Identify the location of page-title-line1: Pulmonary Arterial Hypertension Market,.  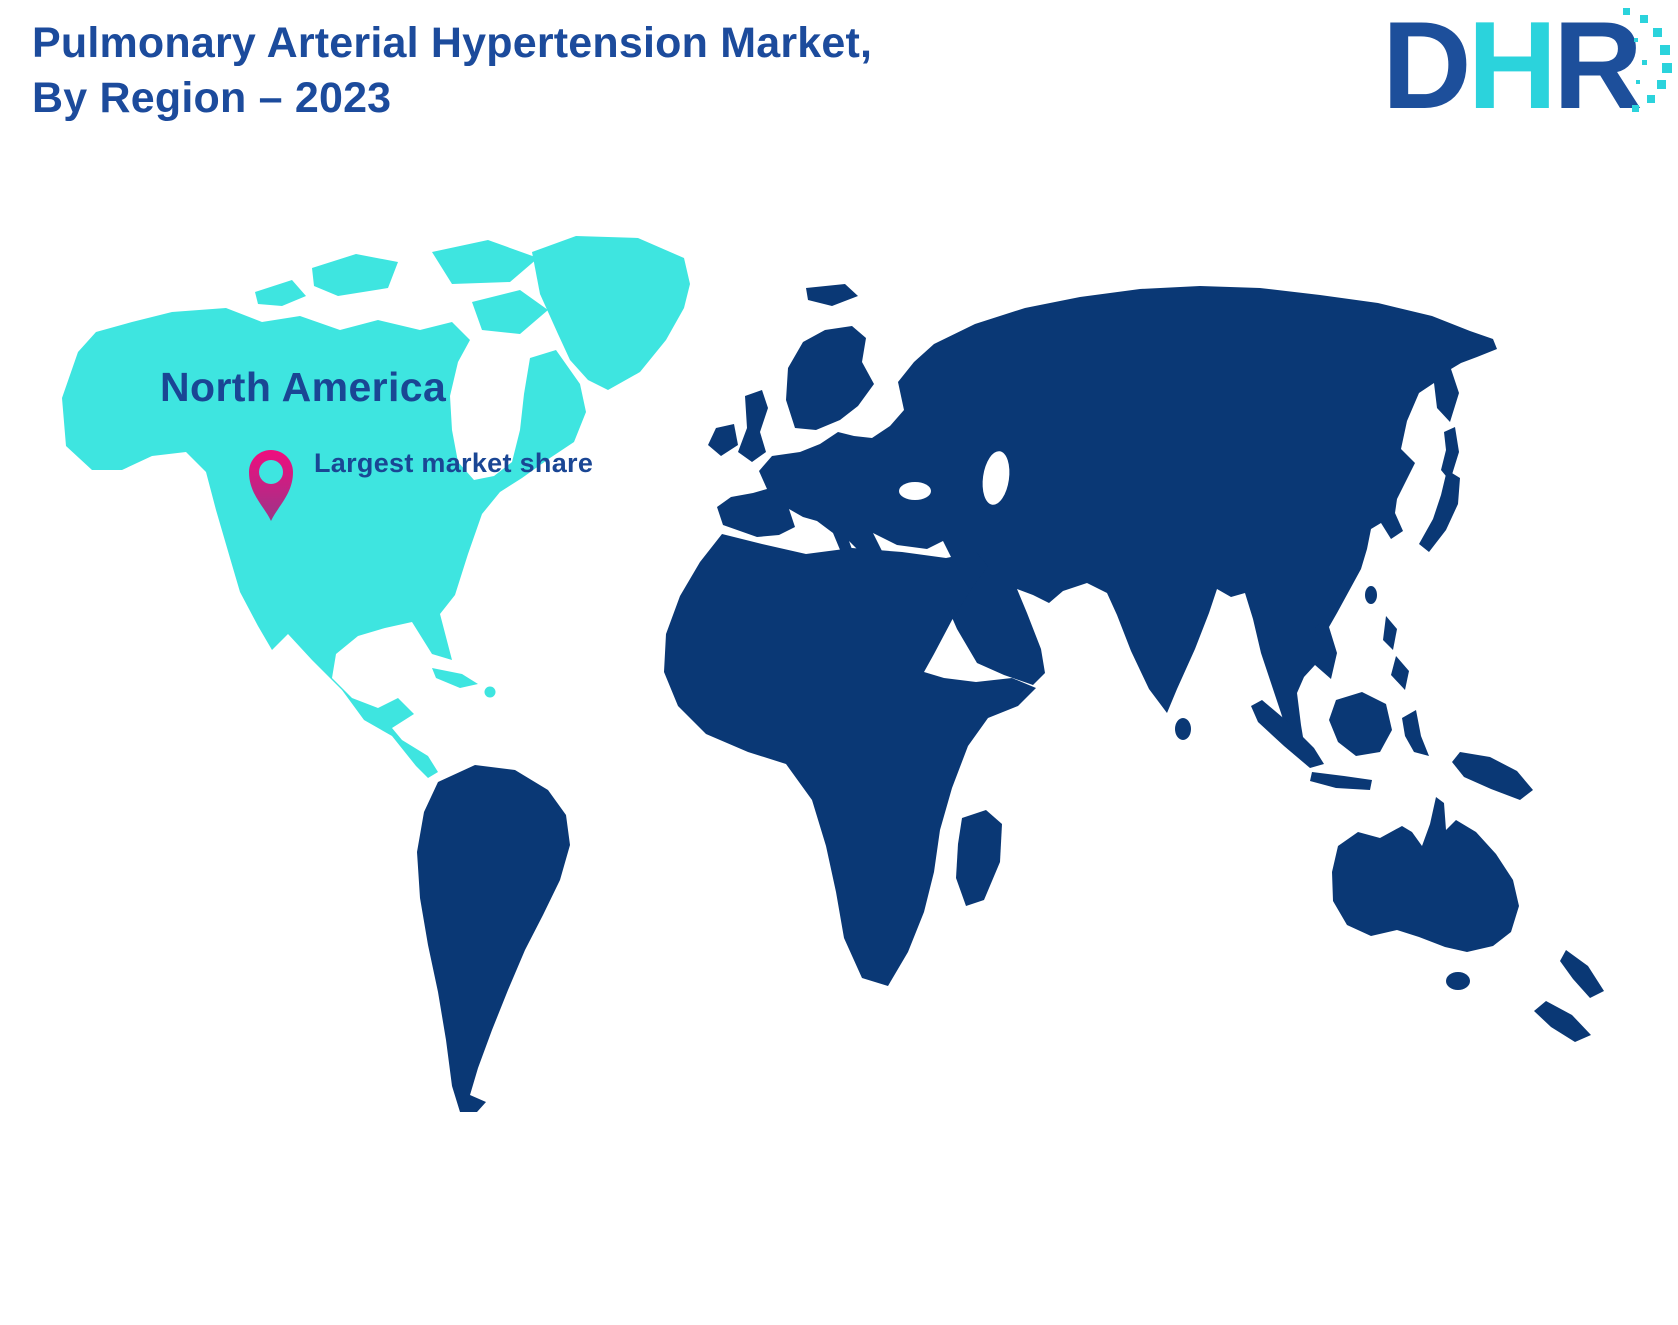
(452, 43).